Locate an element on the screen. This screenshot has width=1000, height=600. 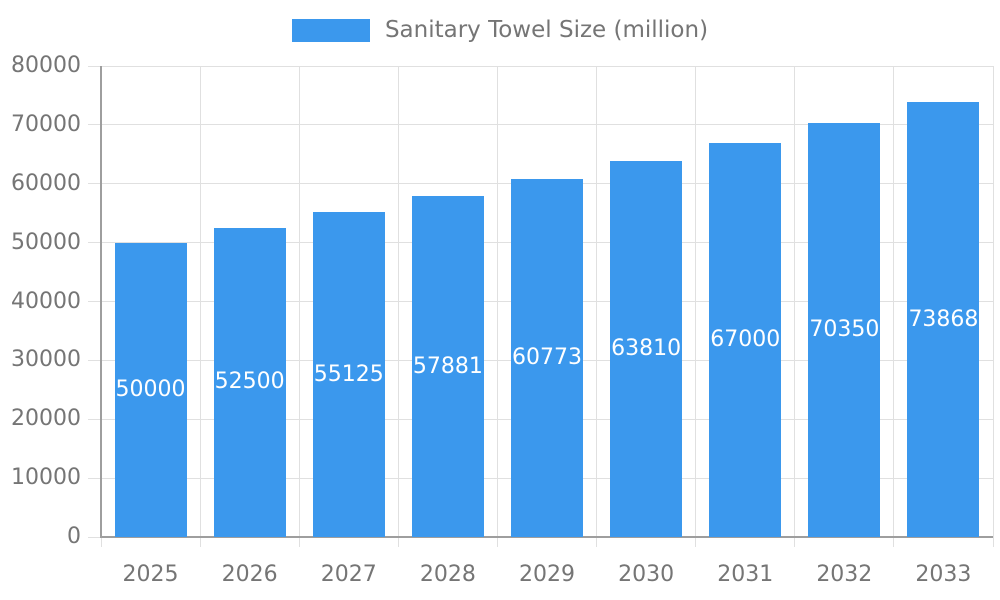
legend: Sanitary Towel Size (million) is located at coordinates (500, 30).